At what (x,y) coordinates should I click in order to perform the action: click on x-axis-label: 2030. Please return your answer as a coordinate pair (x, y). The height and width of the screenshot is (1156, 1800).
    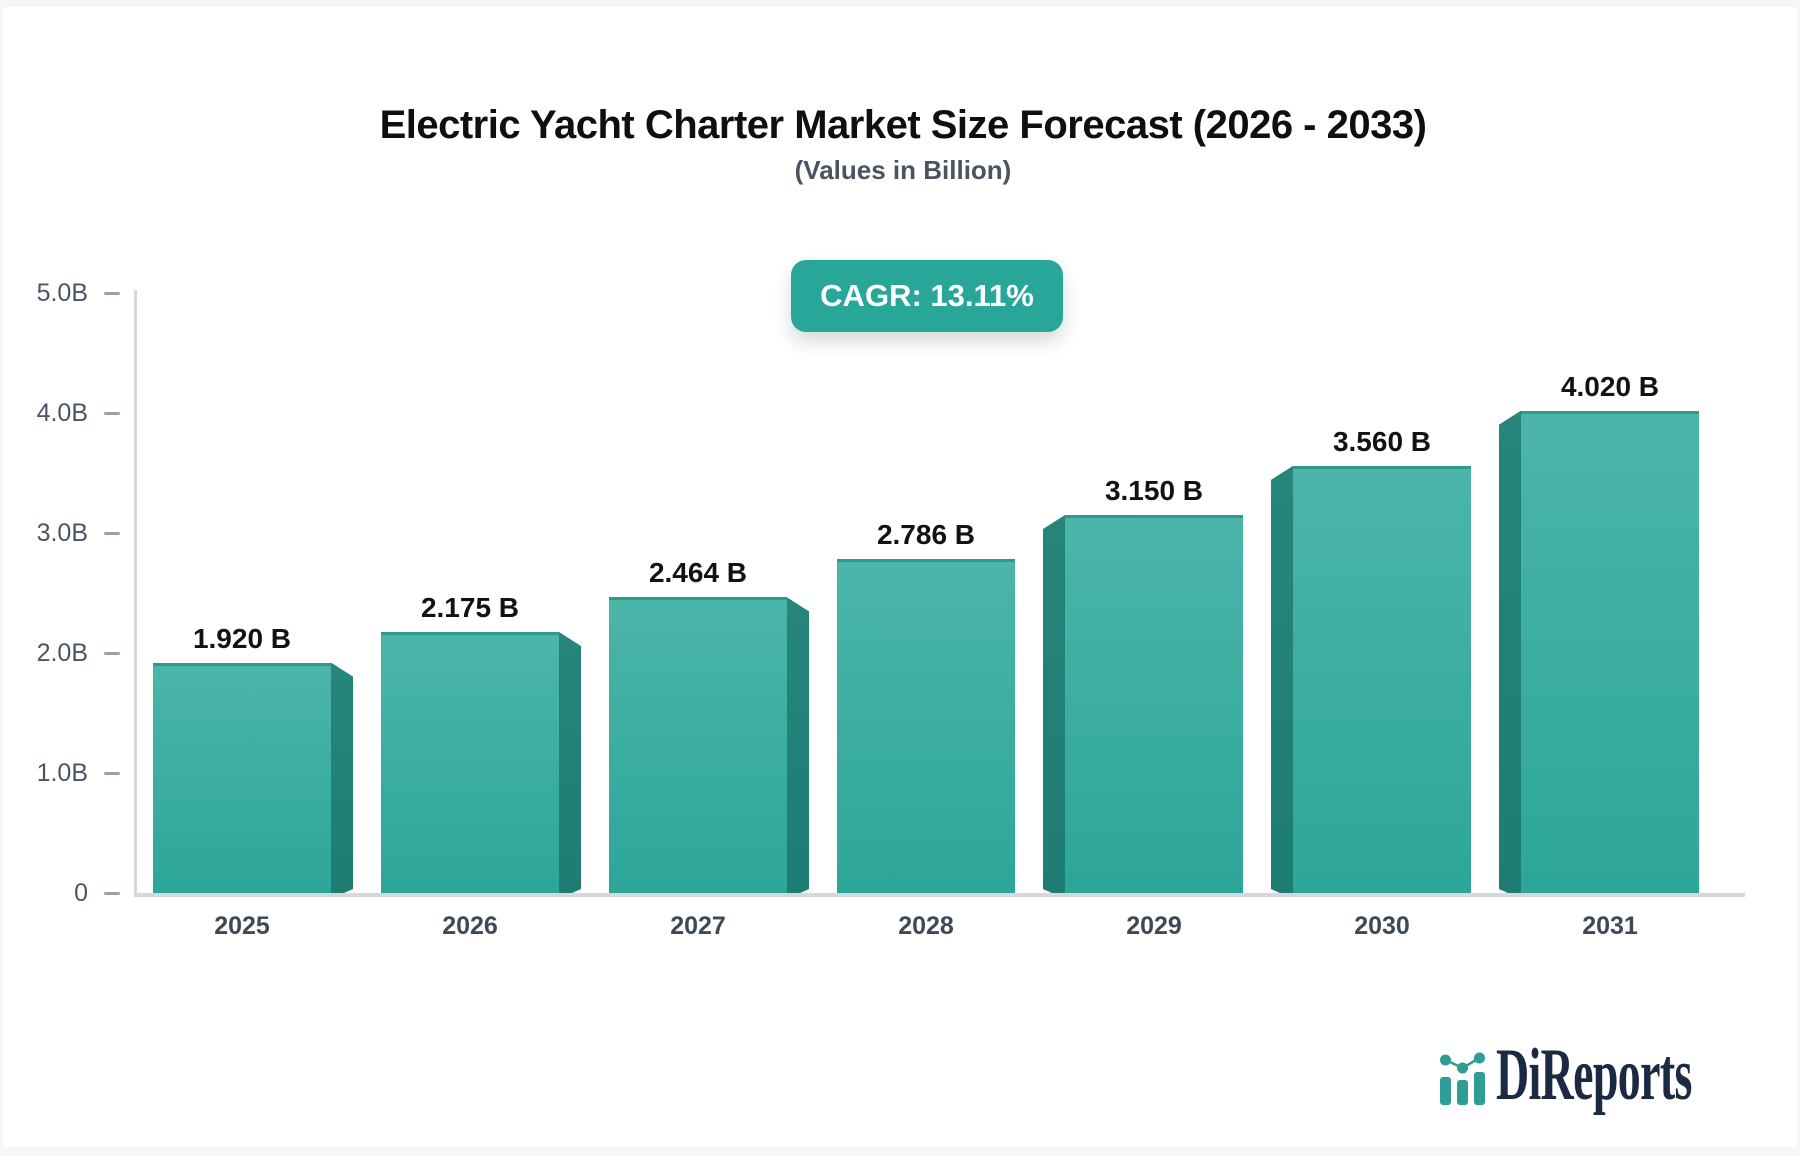
    Looking at the image, I should click on (1382, 926).